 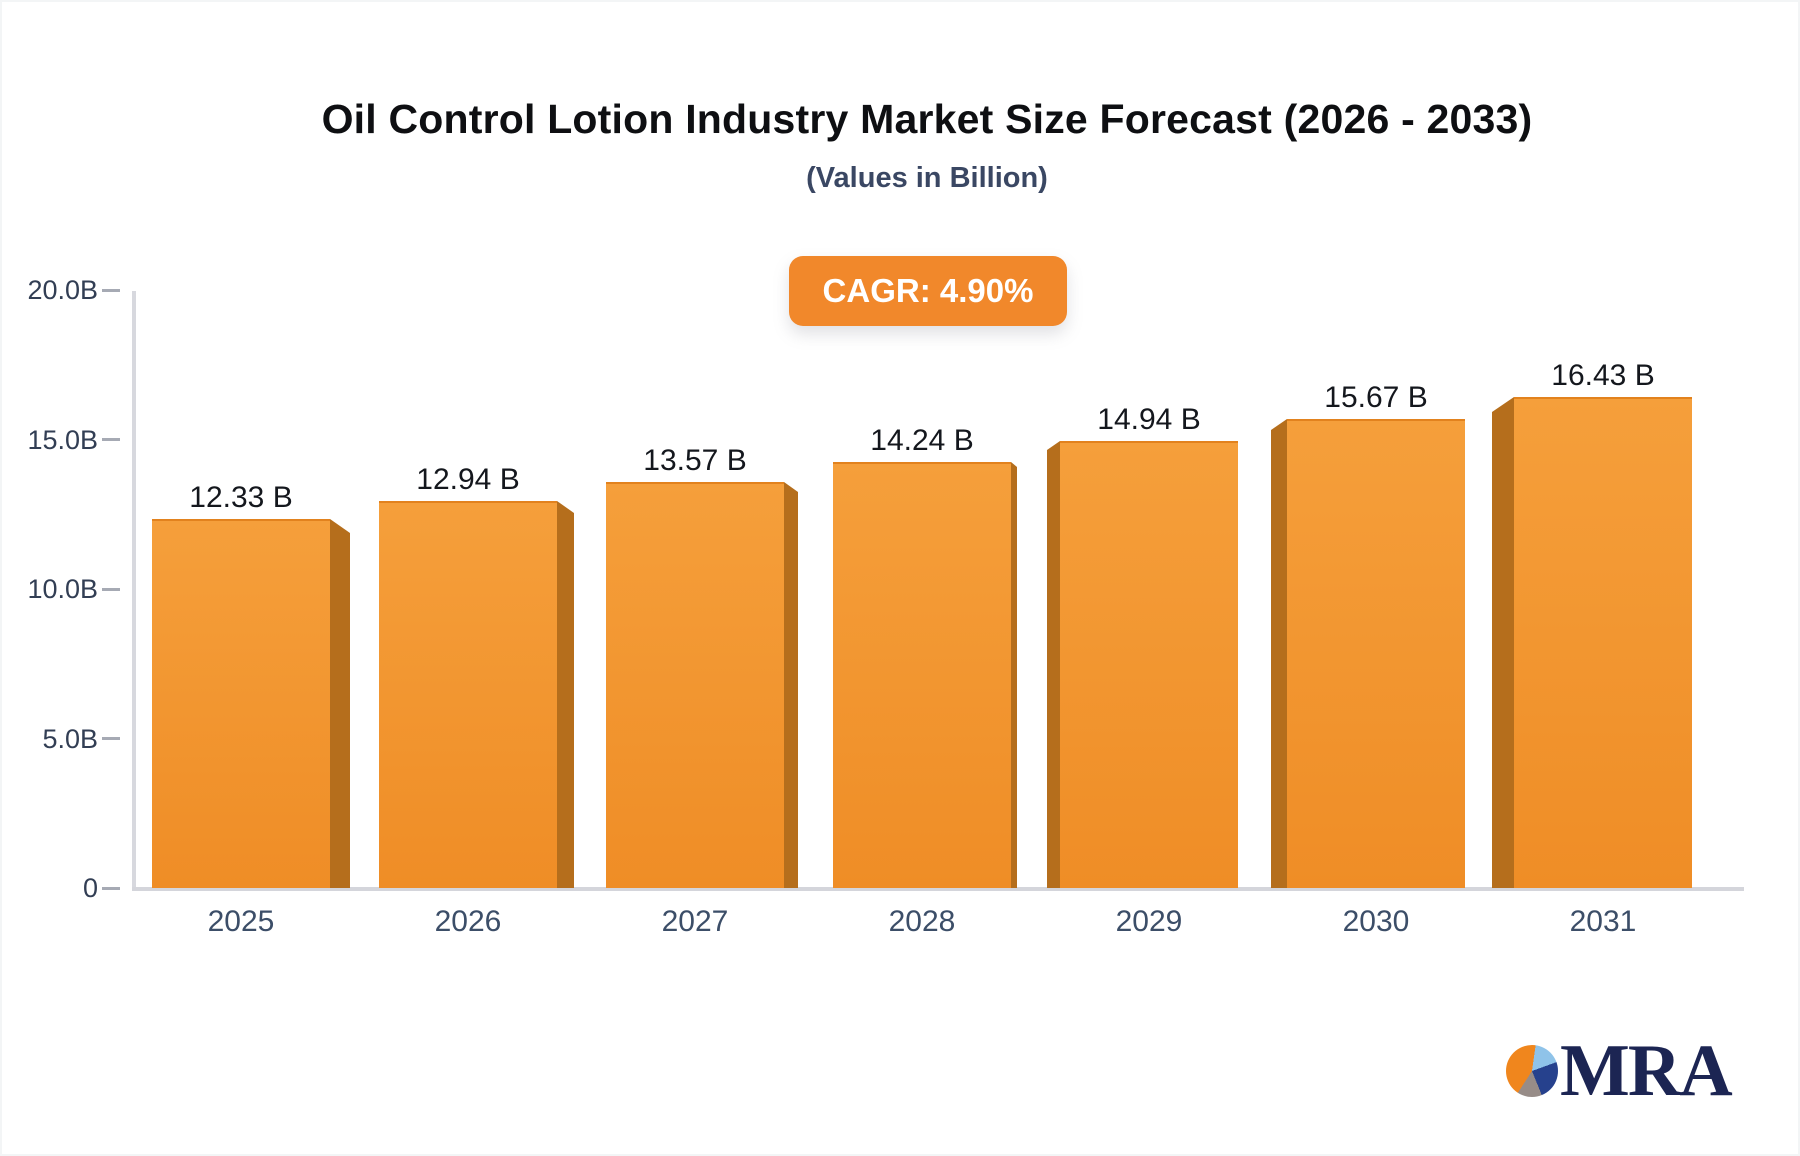 I want to click on y-axis-label: 0, so click(x=90, y=888).